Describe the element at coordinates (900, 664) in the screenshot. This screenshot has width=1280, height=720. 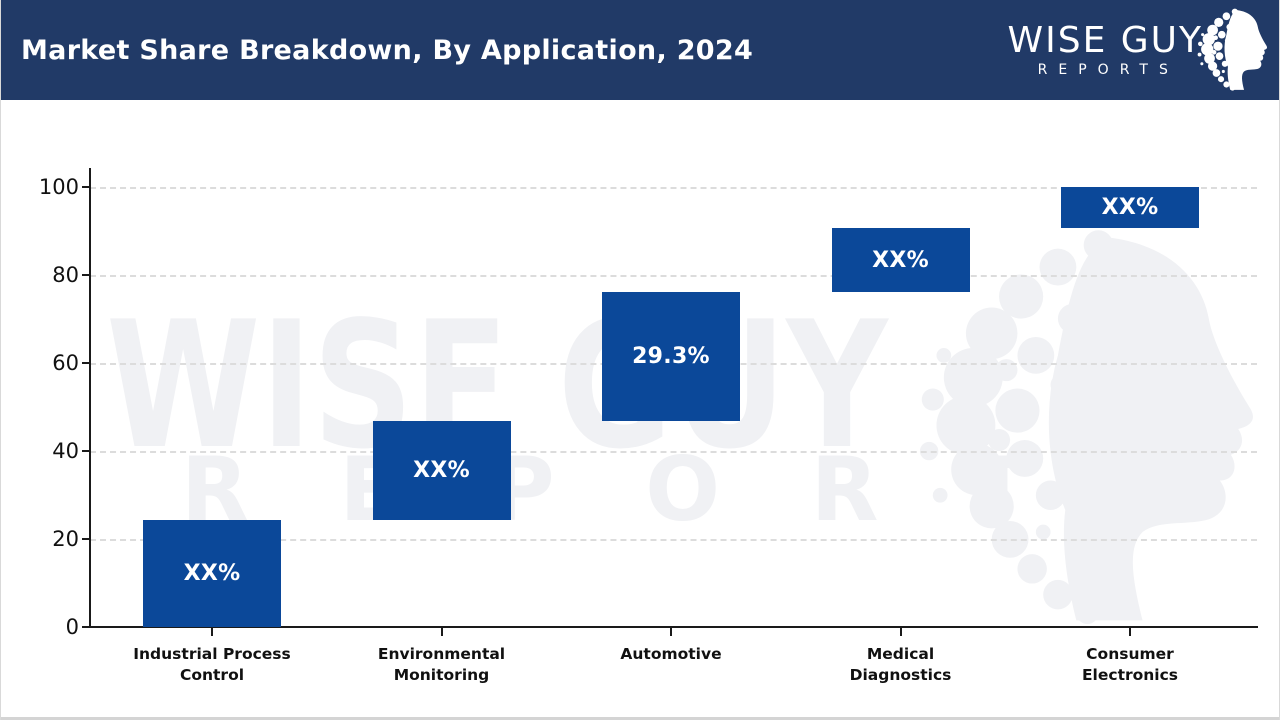
I see `category-label: Medical Diagnostics` at that location.